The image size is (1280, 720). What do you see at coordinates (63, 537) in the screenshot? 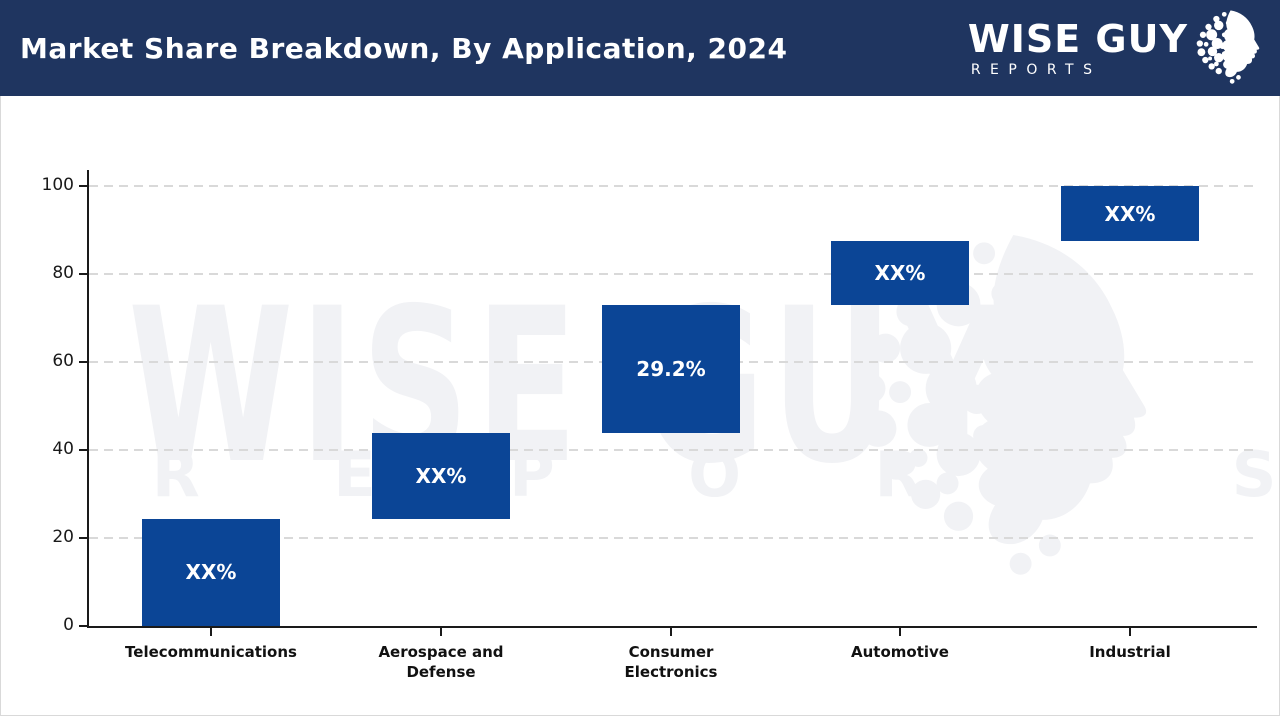
I see `y-tick-label: 20` at bounding box center [63, 537].